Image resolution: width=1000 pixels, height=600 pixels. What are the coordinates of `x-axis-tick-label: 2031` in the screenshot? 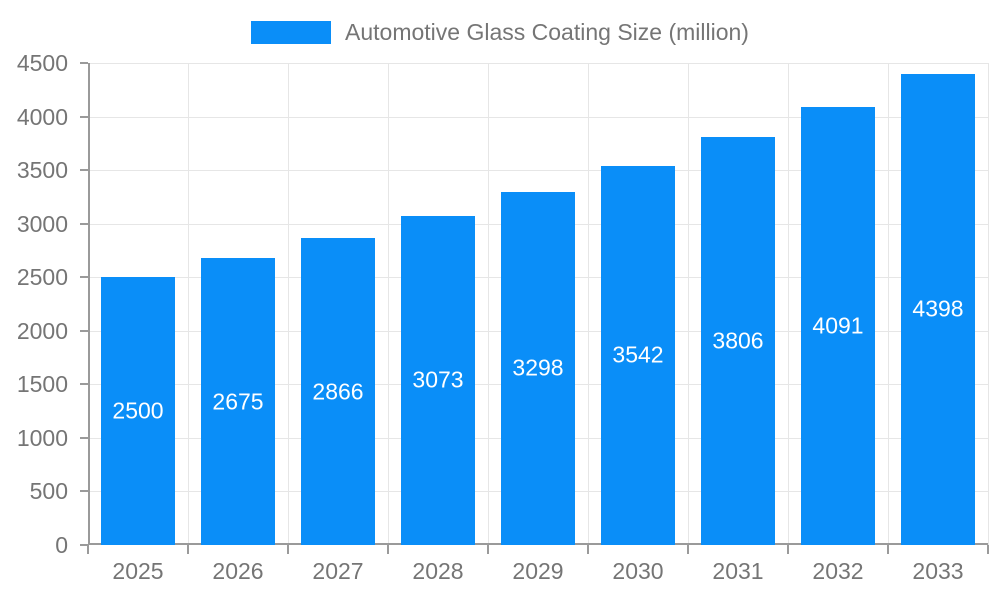 It's located at (738, 571).